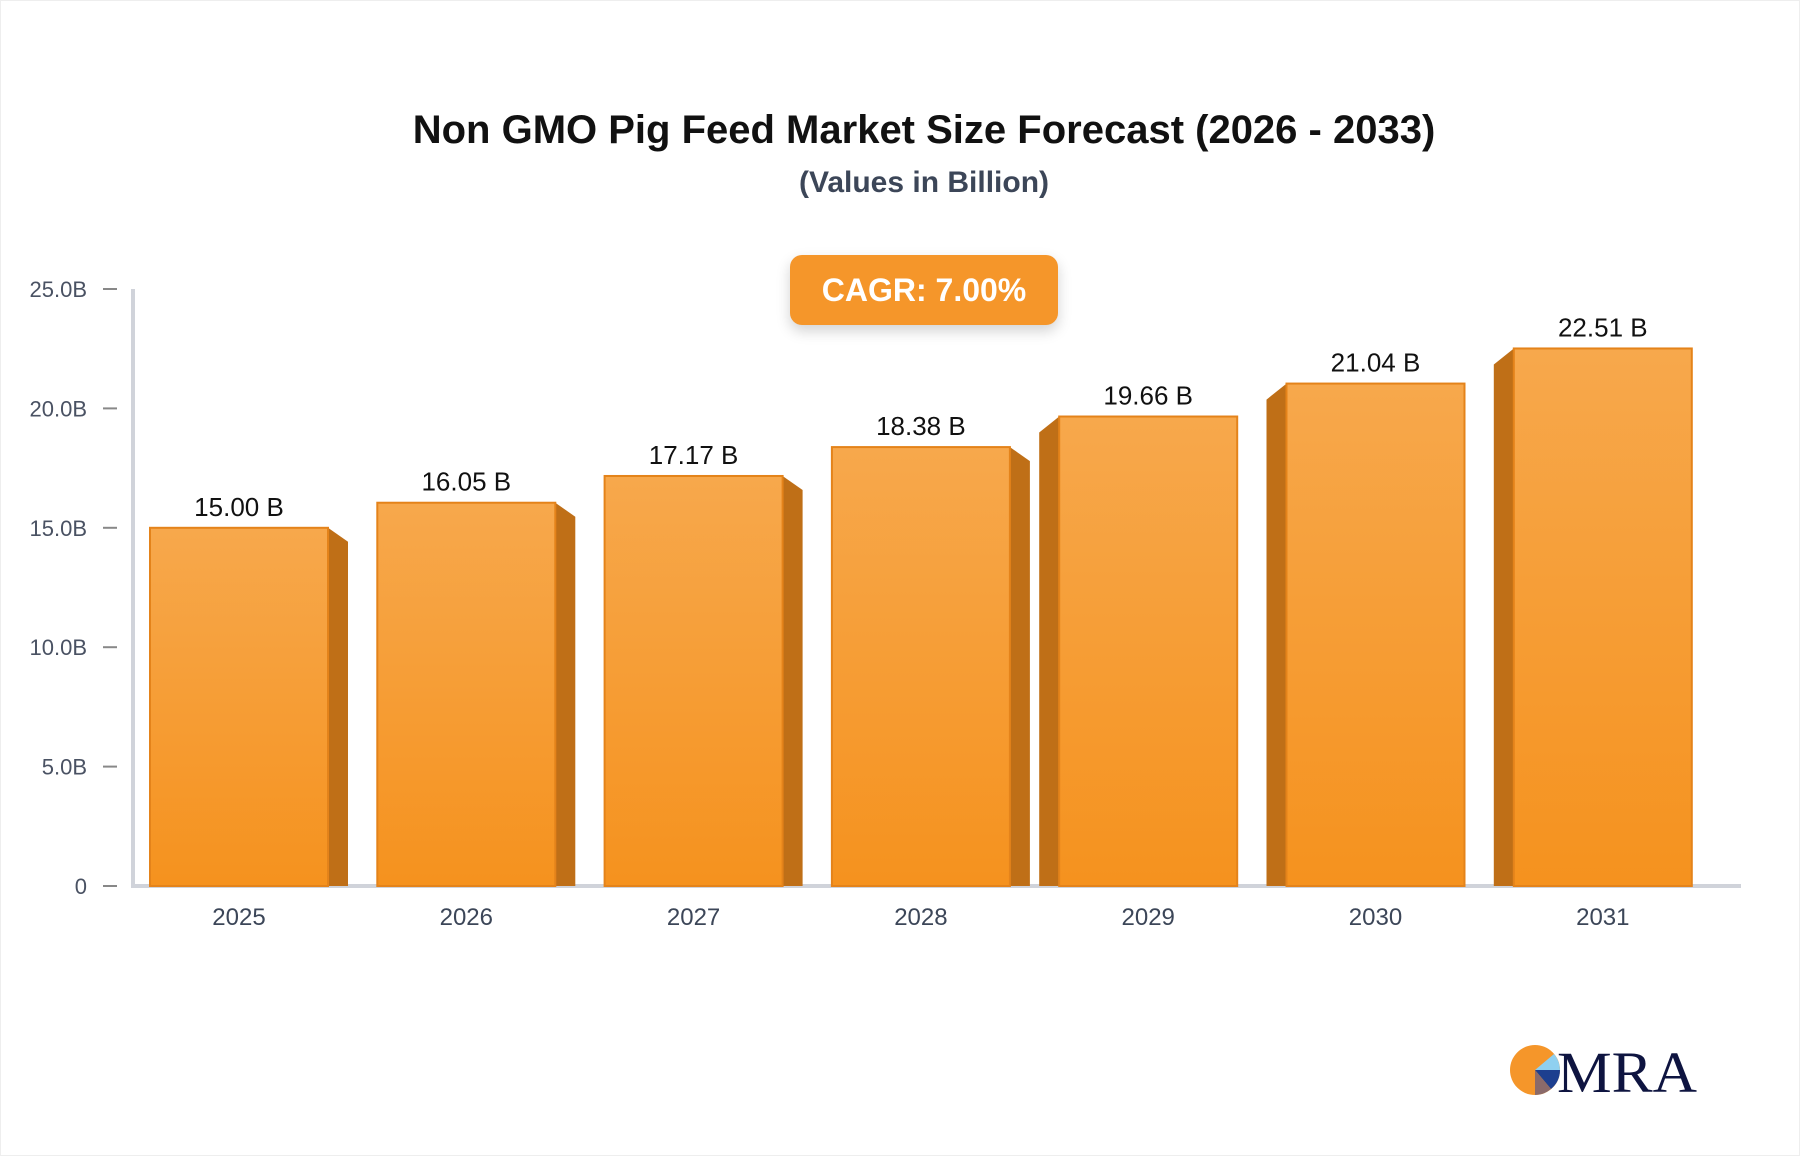 The height and width of the screenshot is (1156, 1800). What do you see at coordinates (239, 507) in the screenshot?
I see `bar-value-label: 15.00 B` at bounding box center [239, 507].